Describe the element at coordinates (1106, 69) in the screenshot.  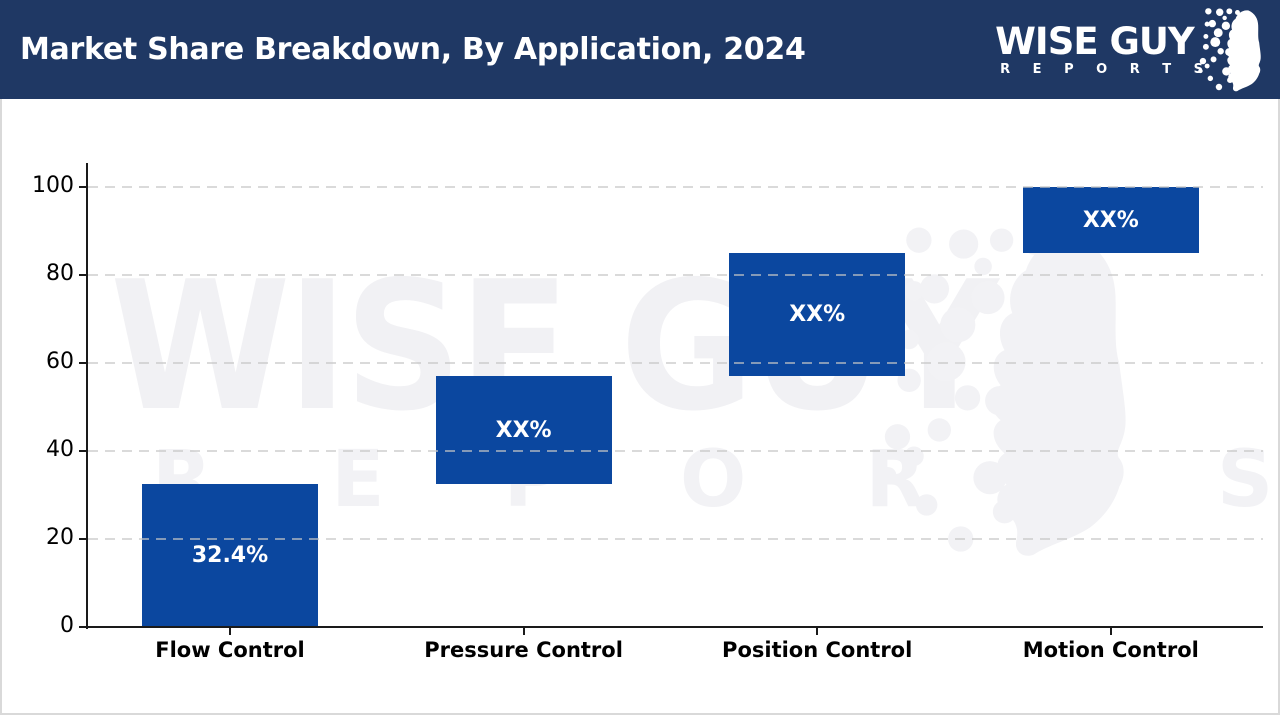
I see `brand-subtitle: R E P O R T S` at that location.